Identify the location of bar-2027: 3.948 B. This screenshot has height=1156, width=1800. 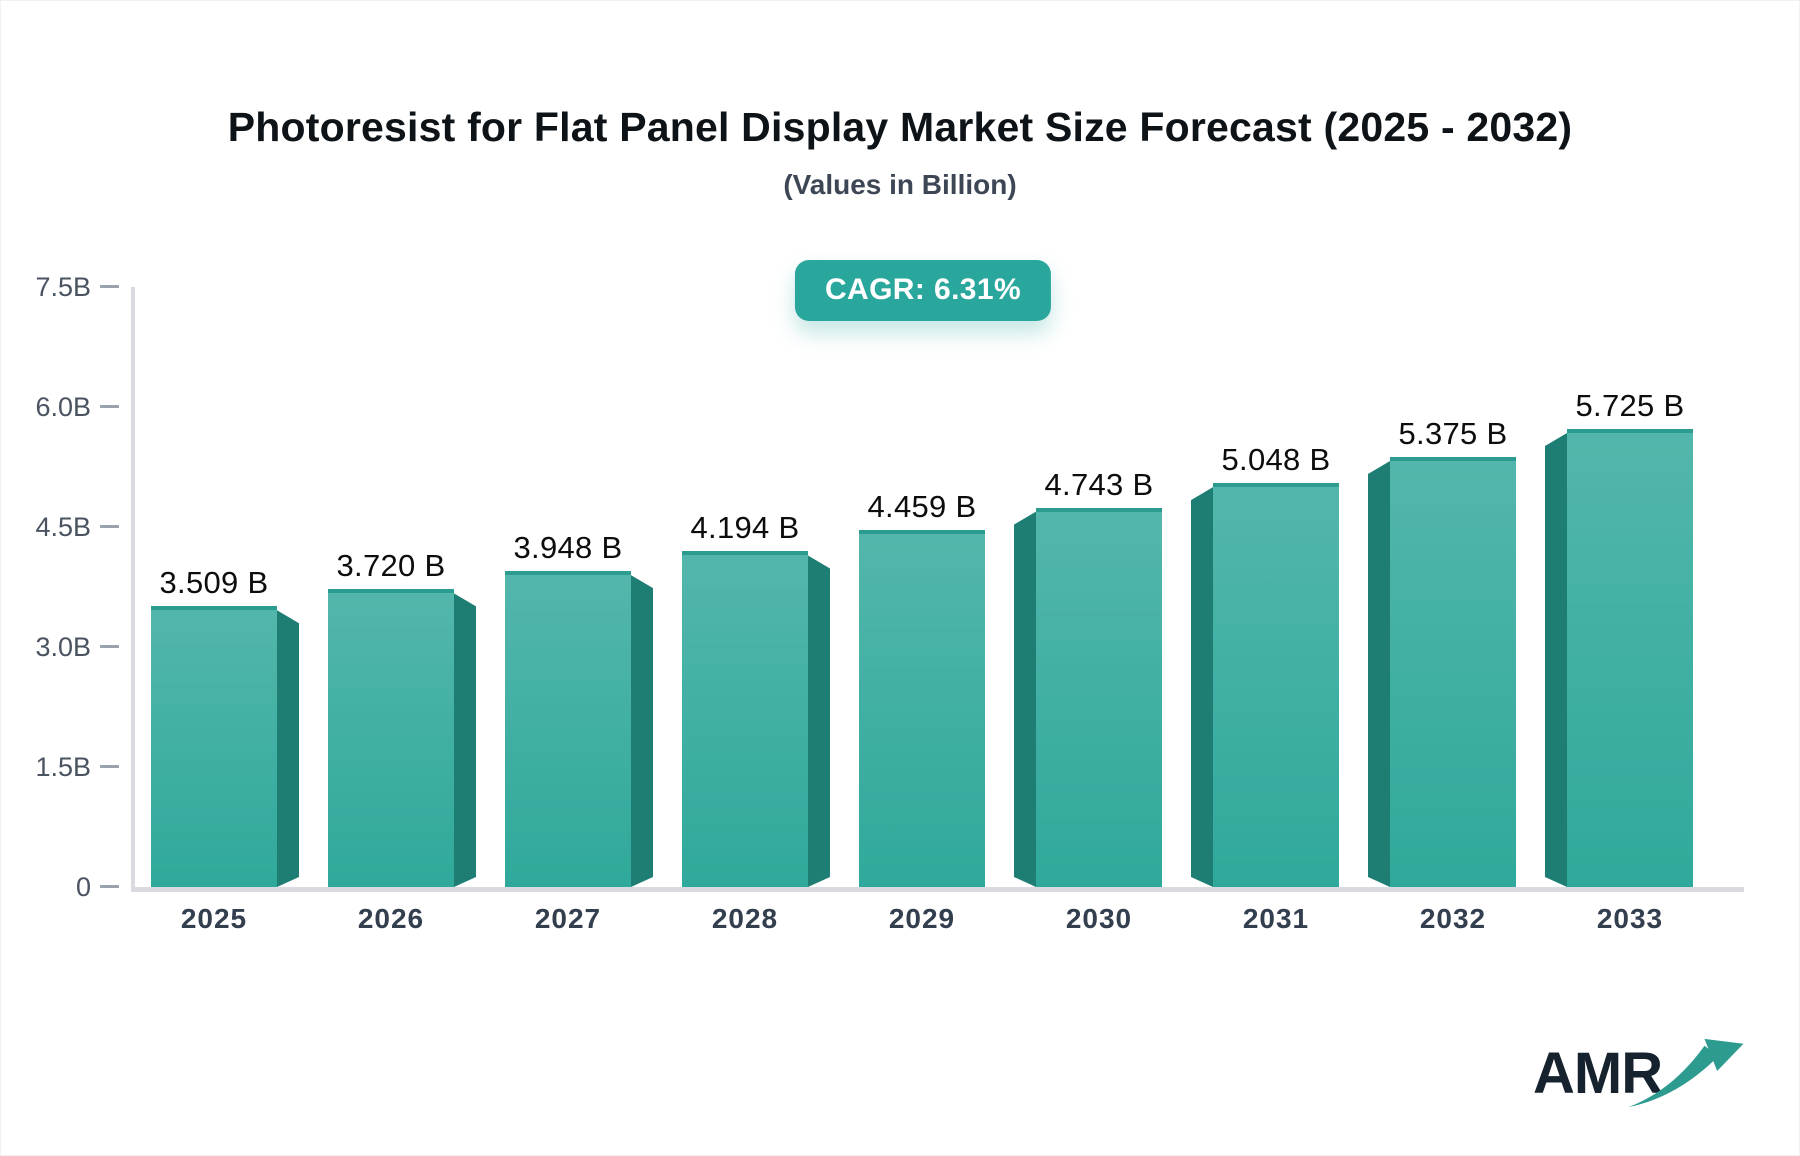
(568, 708).